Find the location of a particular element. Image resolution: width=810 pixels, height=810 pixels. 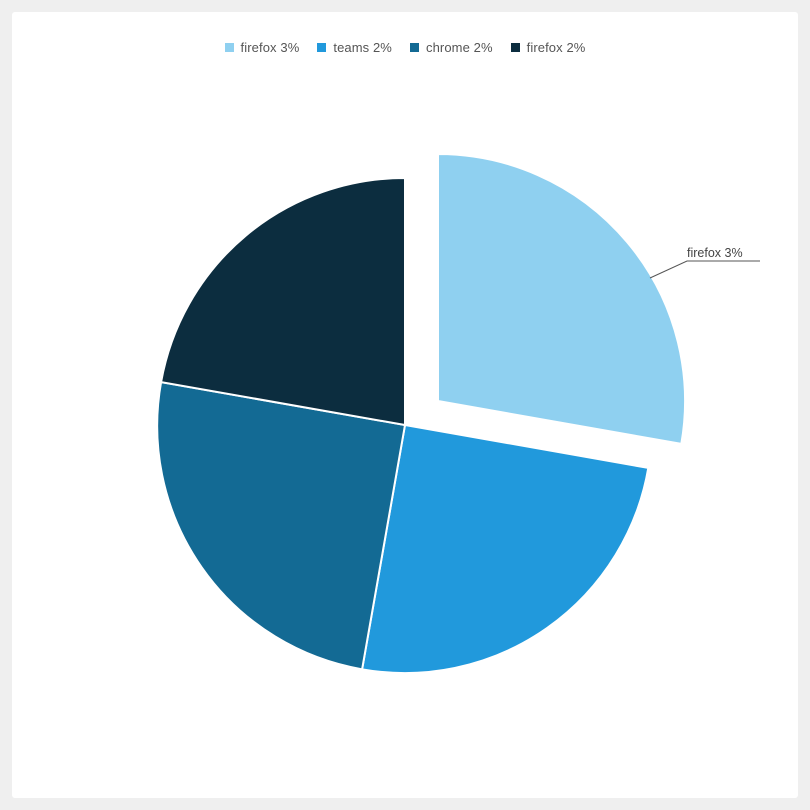

pie-slice-firefox-3-group is located at coordinates (562, 299).